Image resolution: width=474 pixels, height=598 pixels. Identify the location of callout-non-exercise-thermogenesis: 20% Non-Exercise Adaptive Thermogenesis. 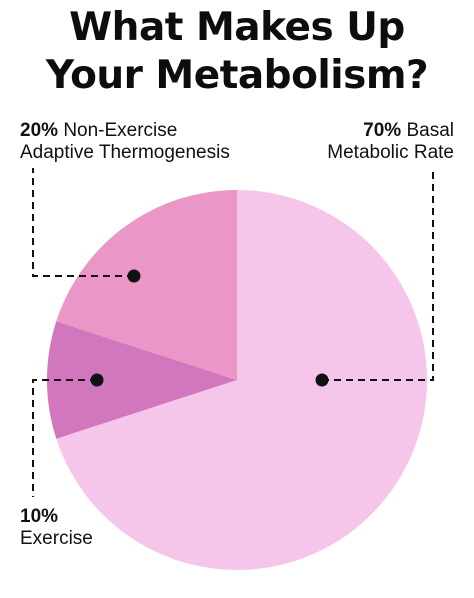
(125, 142).